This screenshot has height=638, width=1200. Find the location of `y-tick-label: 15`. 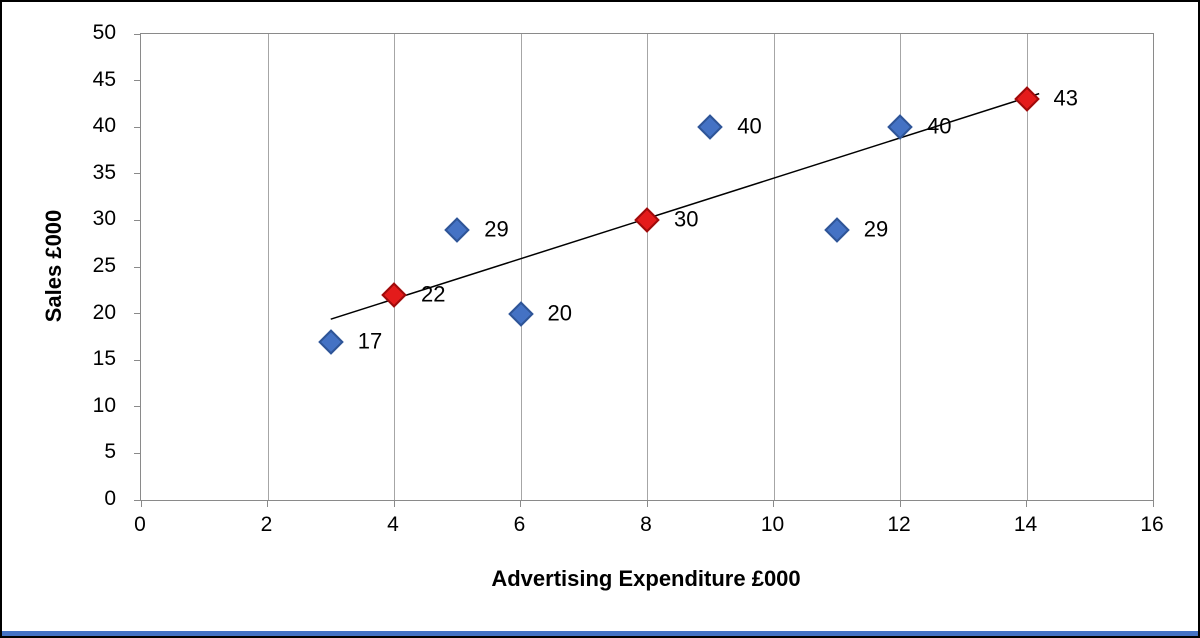

y-tick-label: 15 is located at coordinates (104, 359).